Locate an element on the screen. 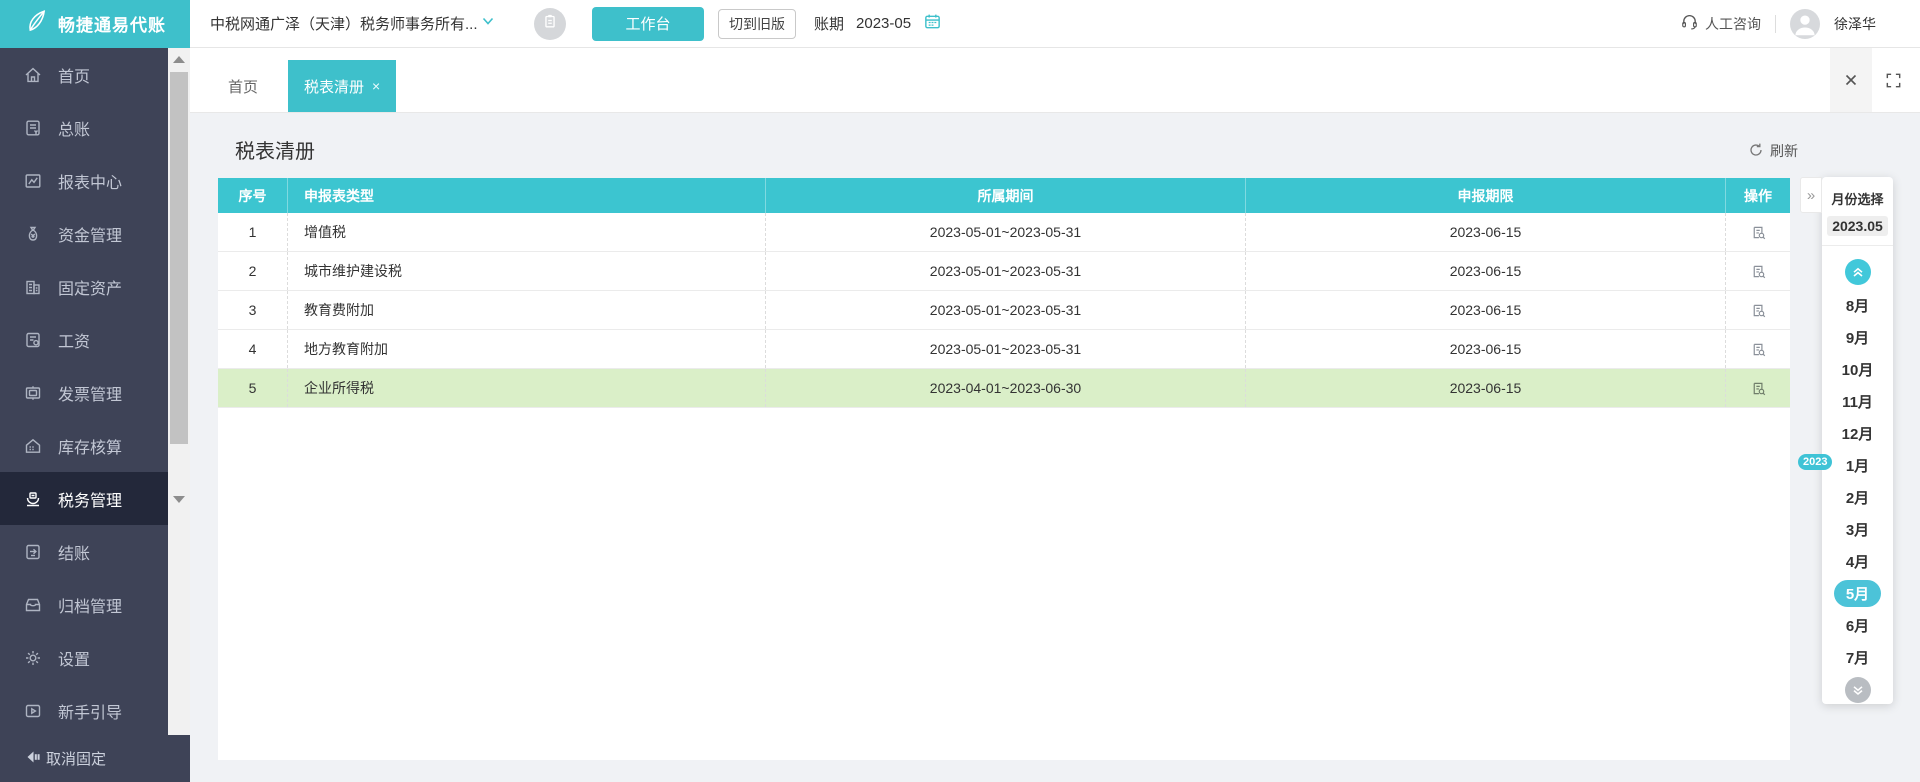  month-label: 7月 is located at coordinates (1857, 658).